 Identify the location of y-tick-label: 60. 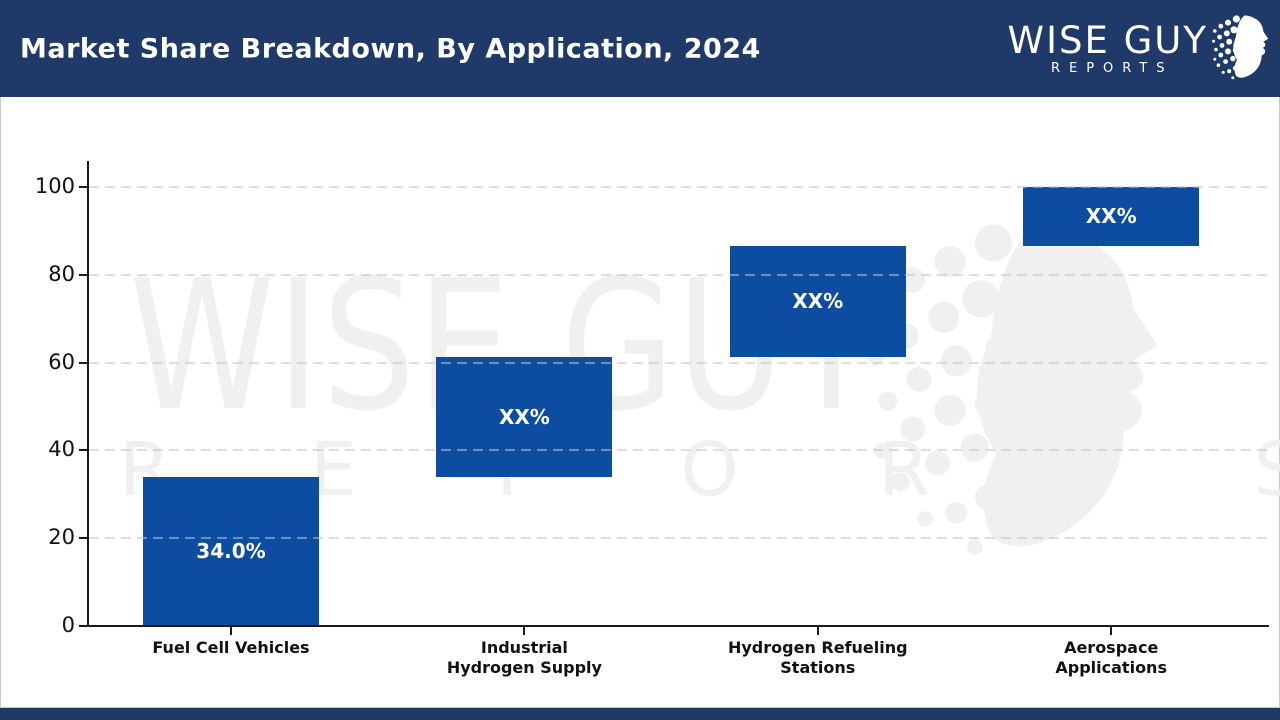
(61, 361).